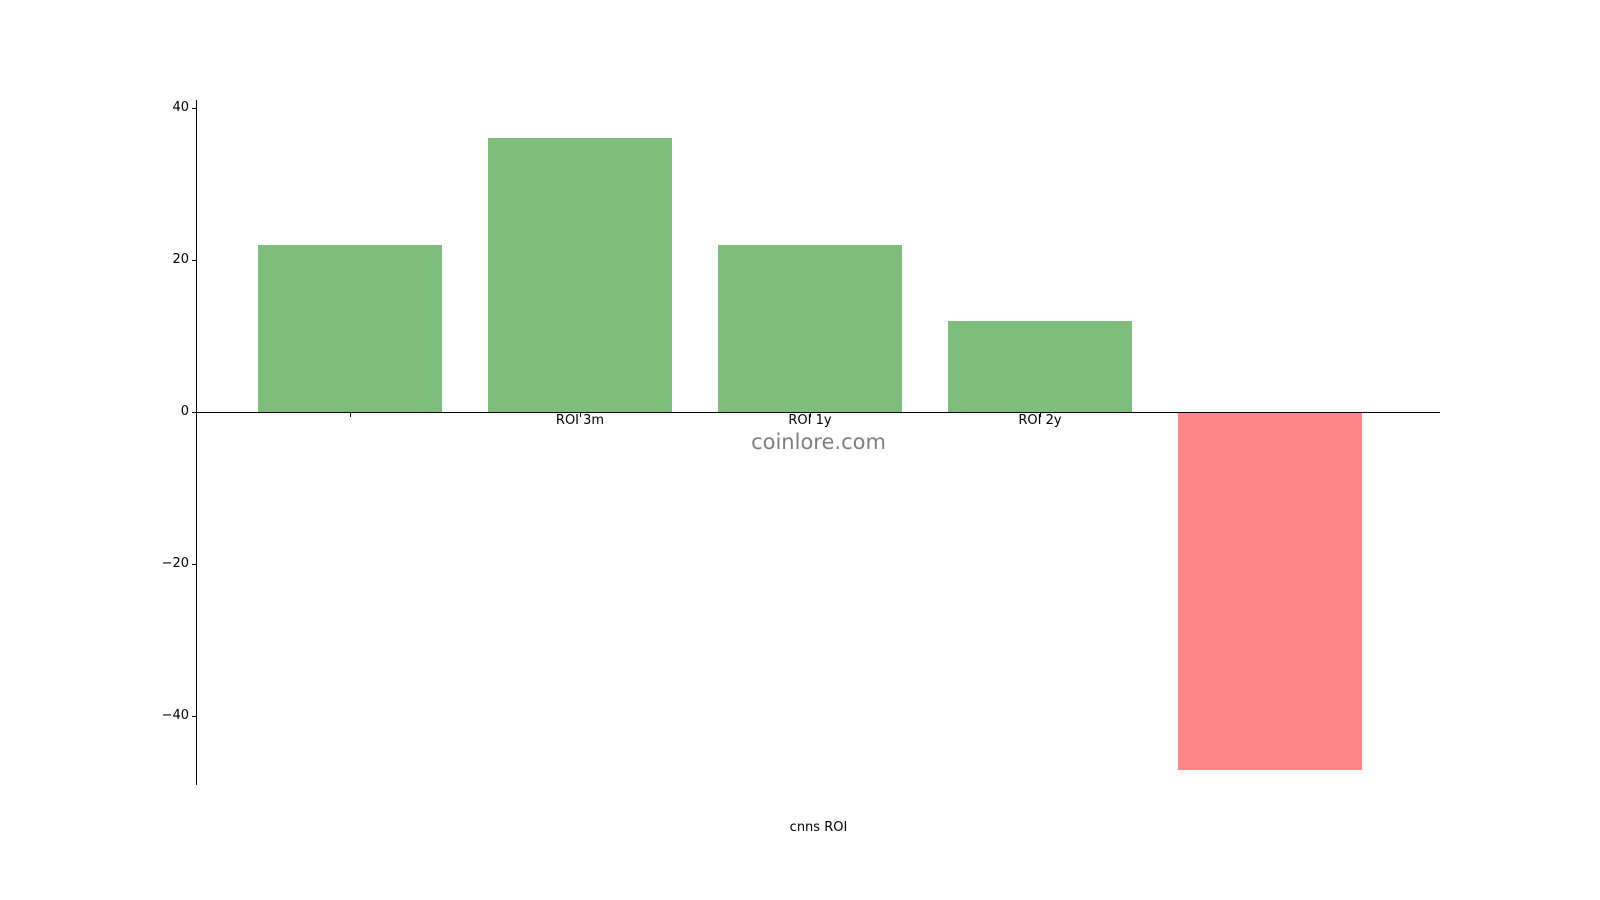  Describe the element at coordinates (180, 259) in the screenshot. I see `y-tick-label: 20` at that location.